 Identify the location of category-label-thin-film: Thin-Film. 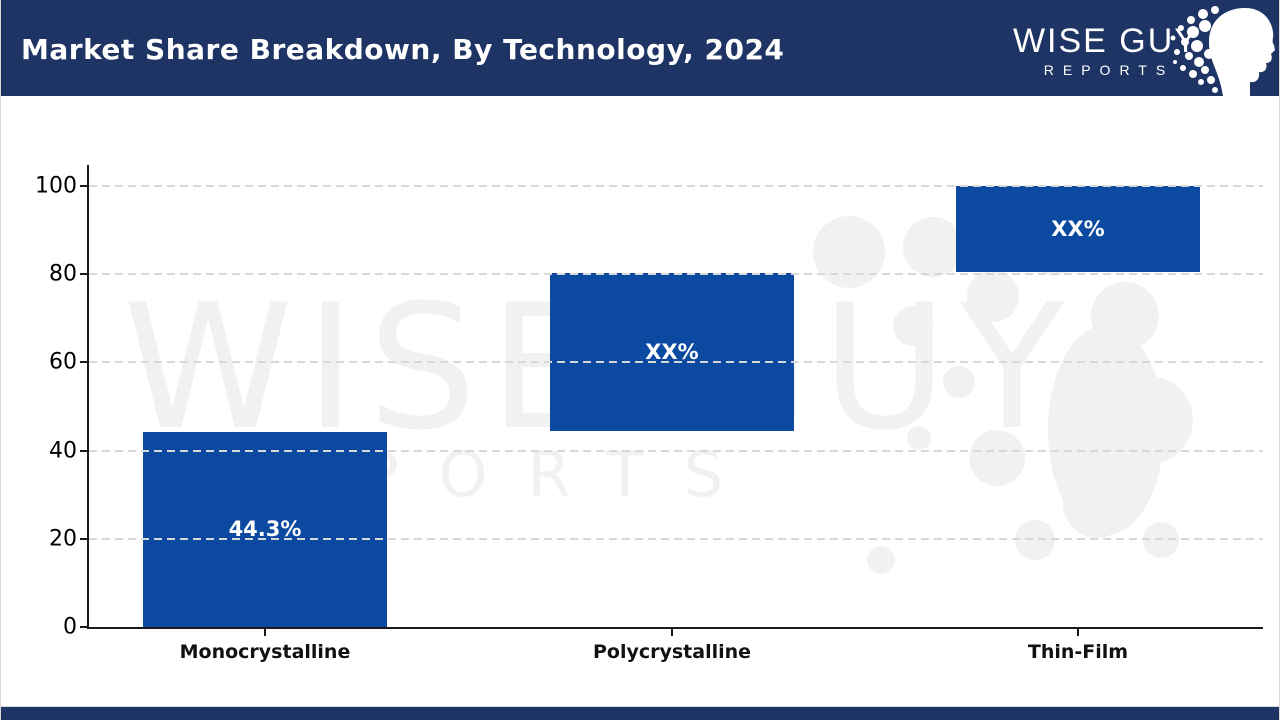
(1078, 652).